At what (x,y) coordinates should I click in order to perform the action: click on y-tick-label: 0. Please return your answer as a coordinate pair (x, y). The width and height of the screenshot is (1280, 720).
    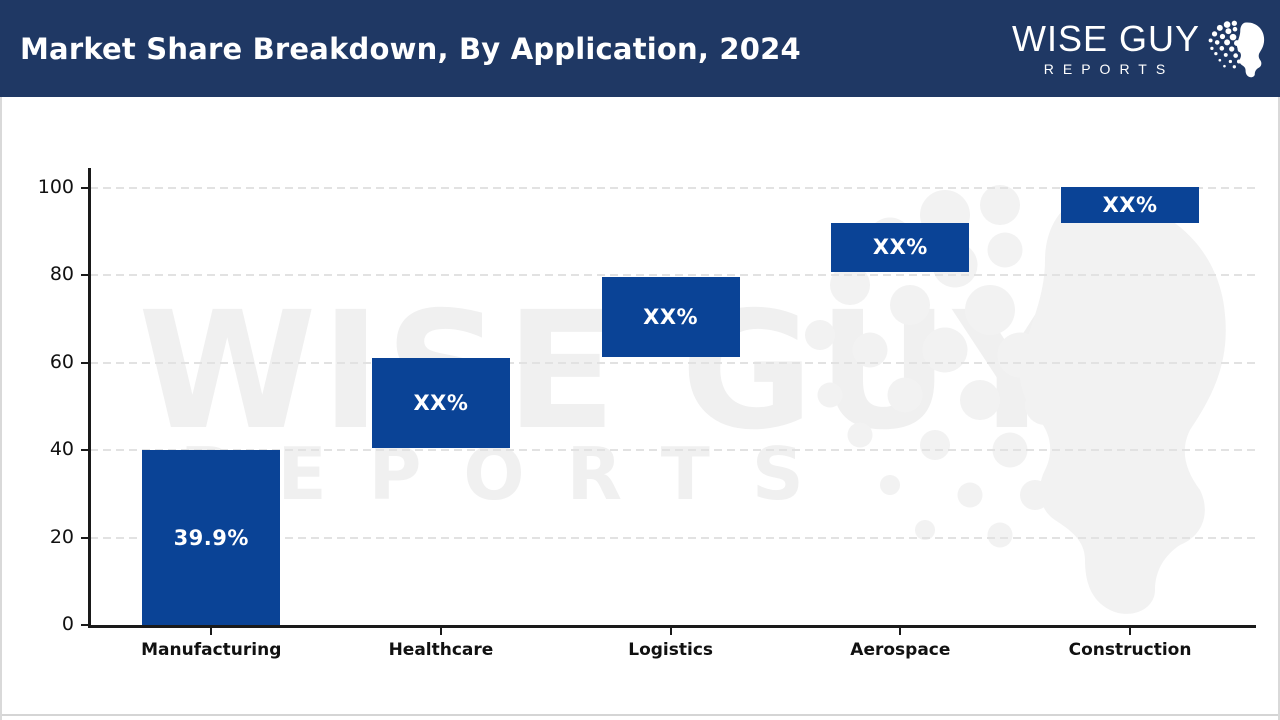
    Looking at the image, I should click on (67, 624).